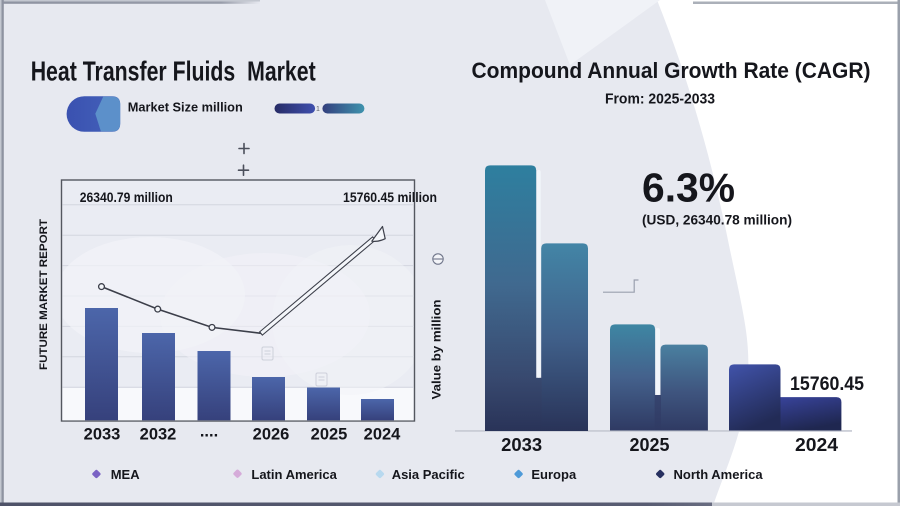 This screenshot has height=506, width=900. What do you see at coordinates (660, 100) in the screenshot?
I see `svg-text: From: 2025-2033` at bounding box center [660, 100].